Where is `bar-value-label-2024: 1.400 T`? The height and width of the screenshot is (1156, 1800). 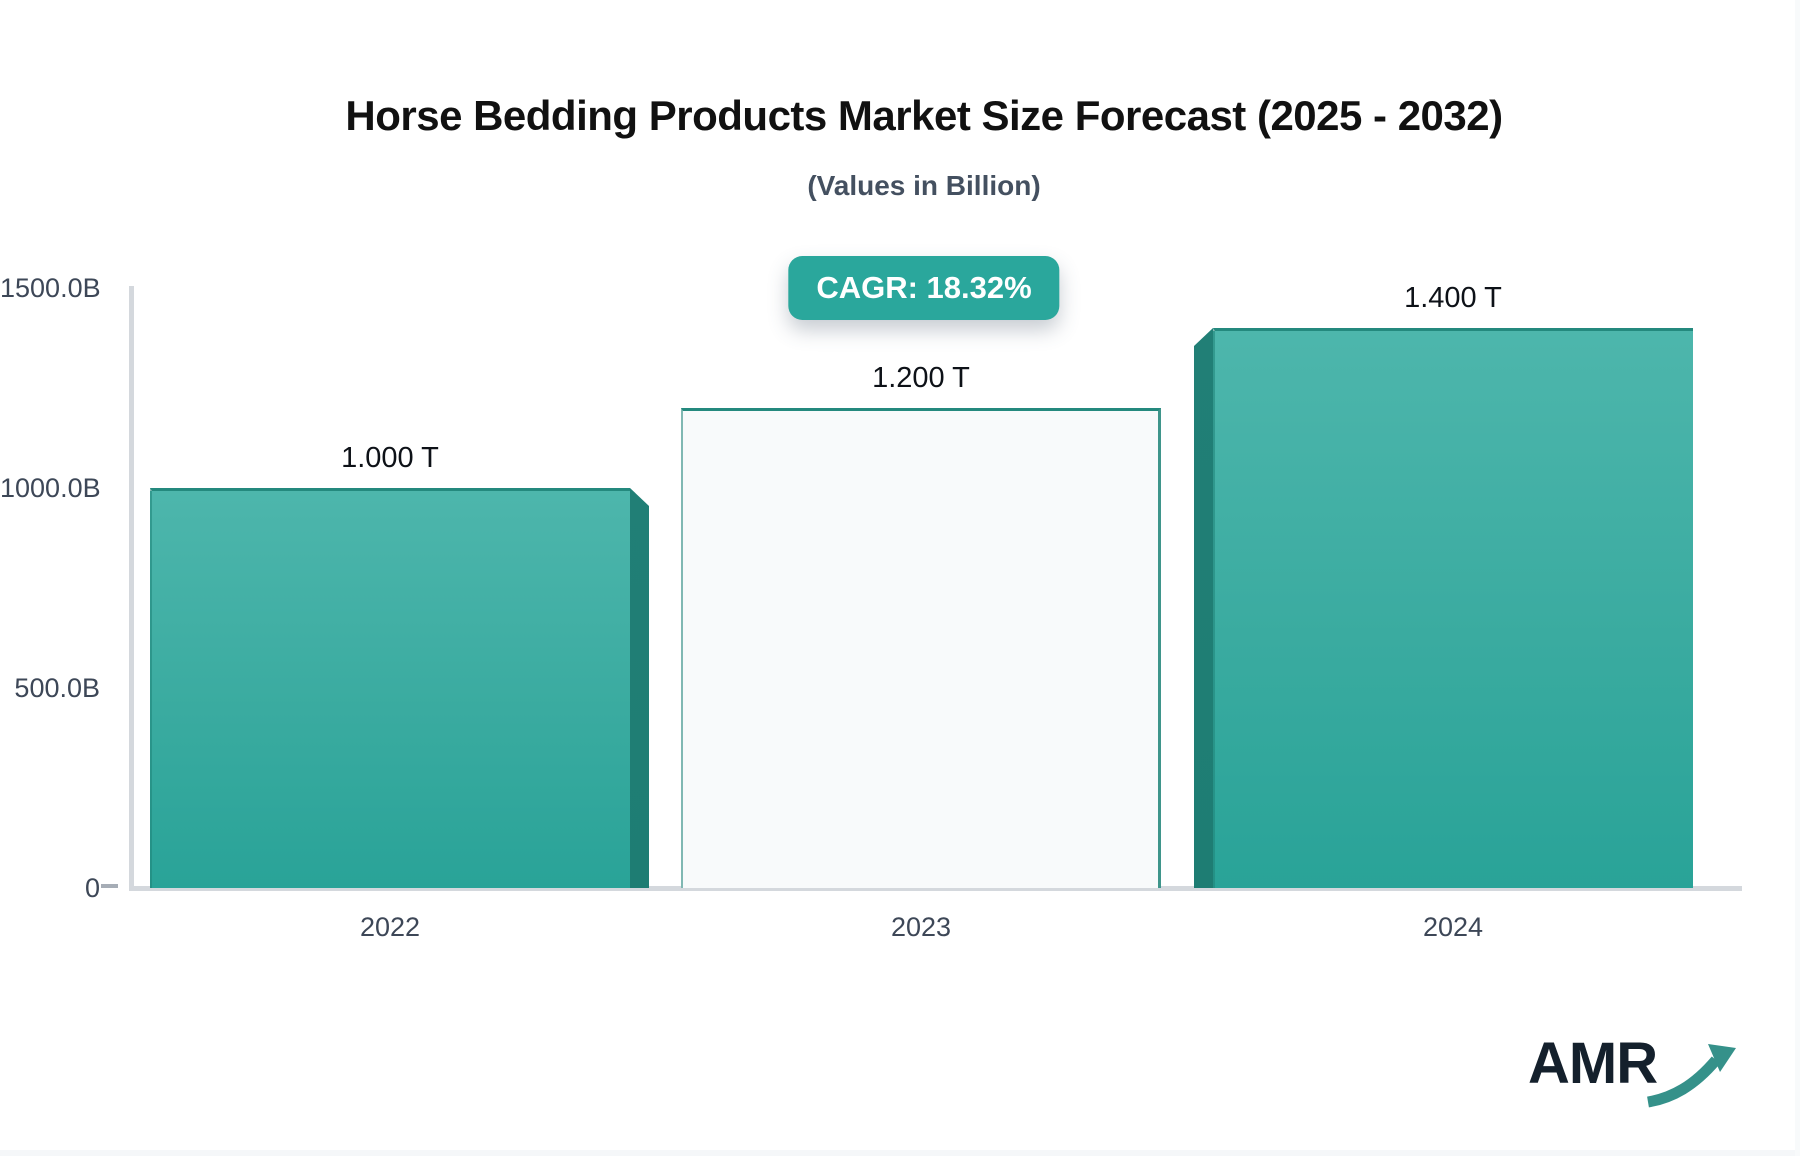
bar-value-label-2024: 1.400 T is located at coordinates (1453, 298).